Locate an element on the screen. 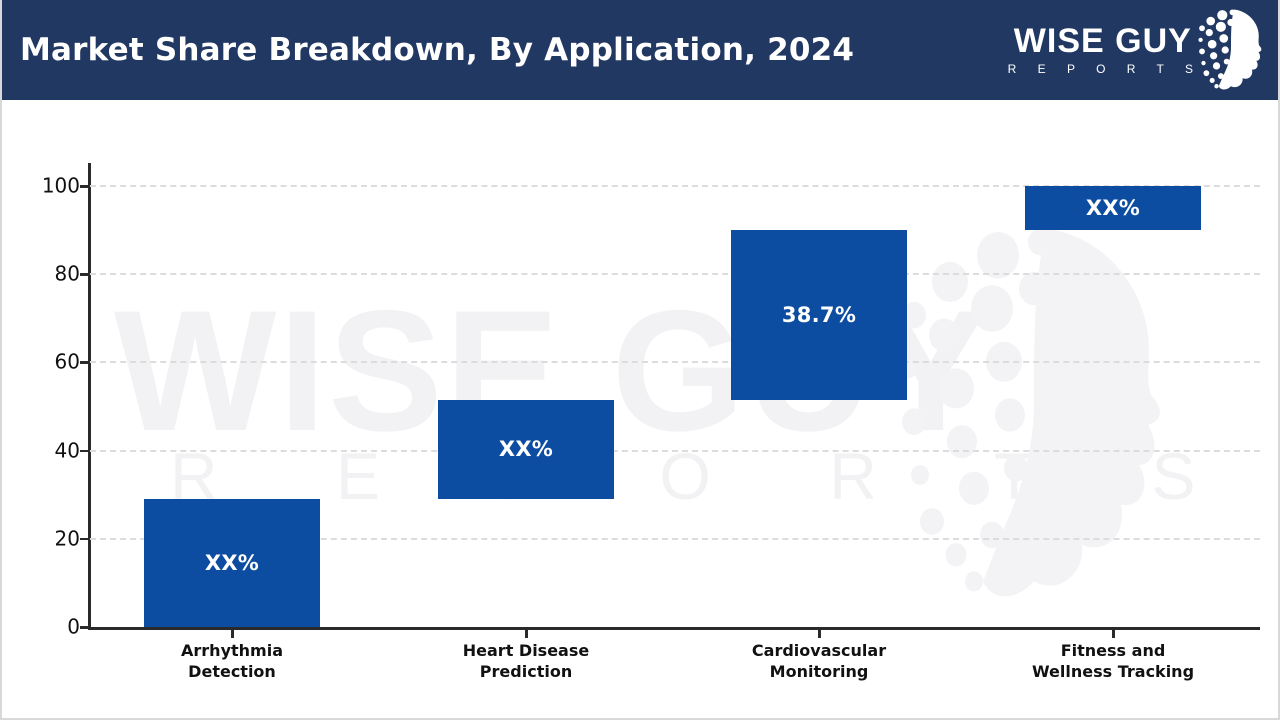  y-tick-label: 100 is located at coordinates (60, 185).